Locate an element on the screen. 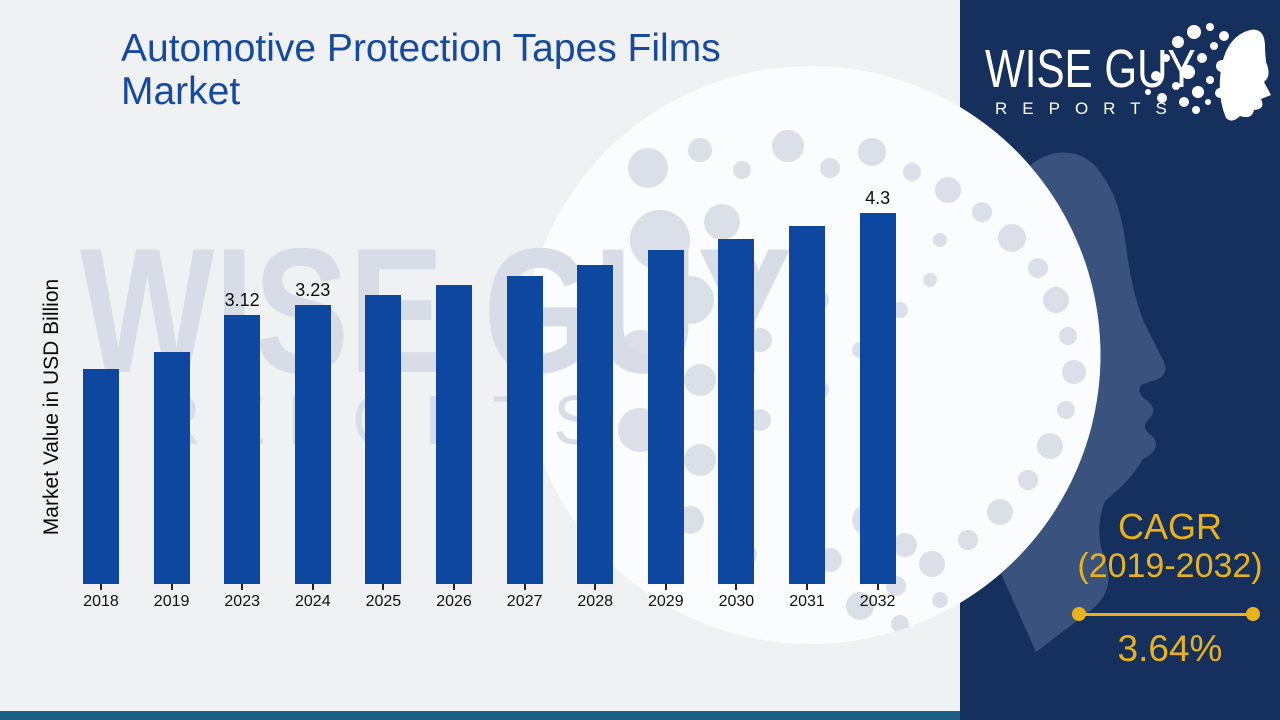 Image resolution: width=1280 pixels, height=720 pixels. bar-value-label-2032: 4.3 is located at coordinates (878, 198).